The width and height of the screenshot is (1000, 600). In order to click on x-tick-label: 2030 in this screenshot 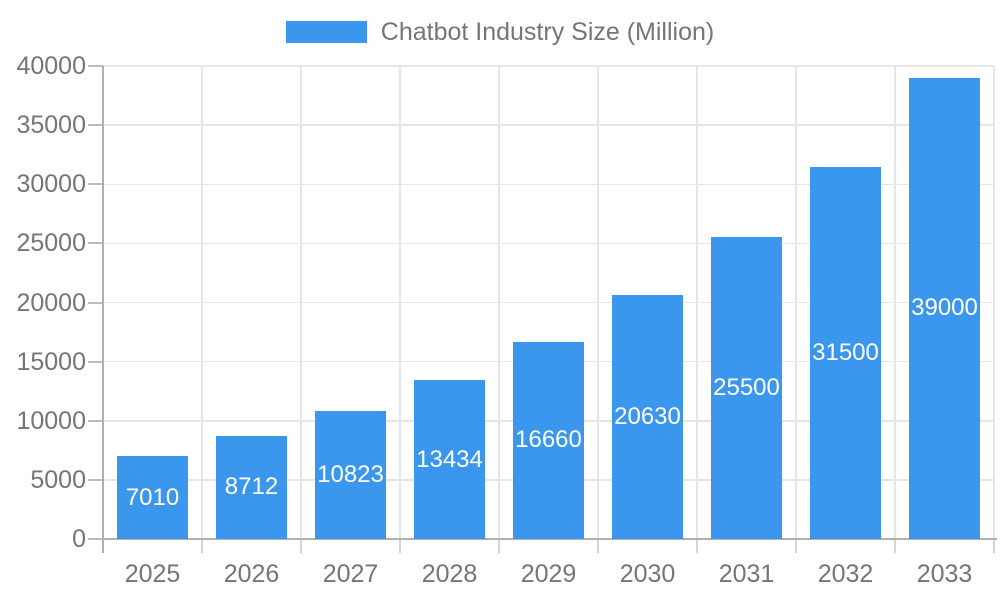, I will do `click(647, 574)`.